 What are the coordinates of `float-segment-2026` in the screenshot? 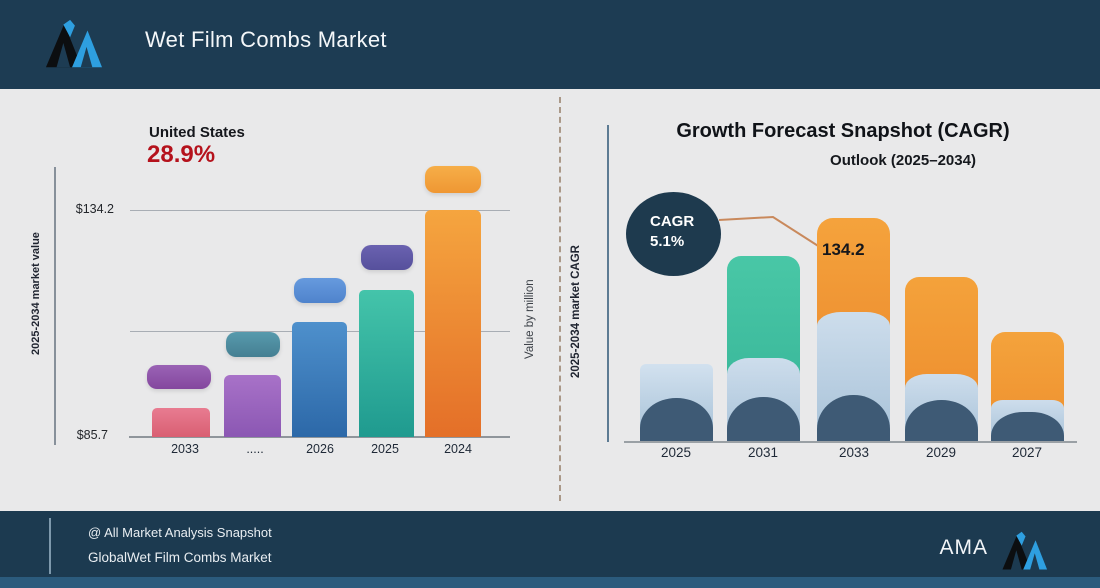 It's located at (320, 290).